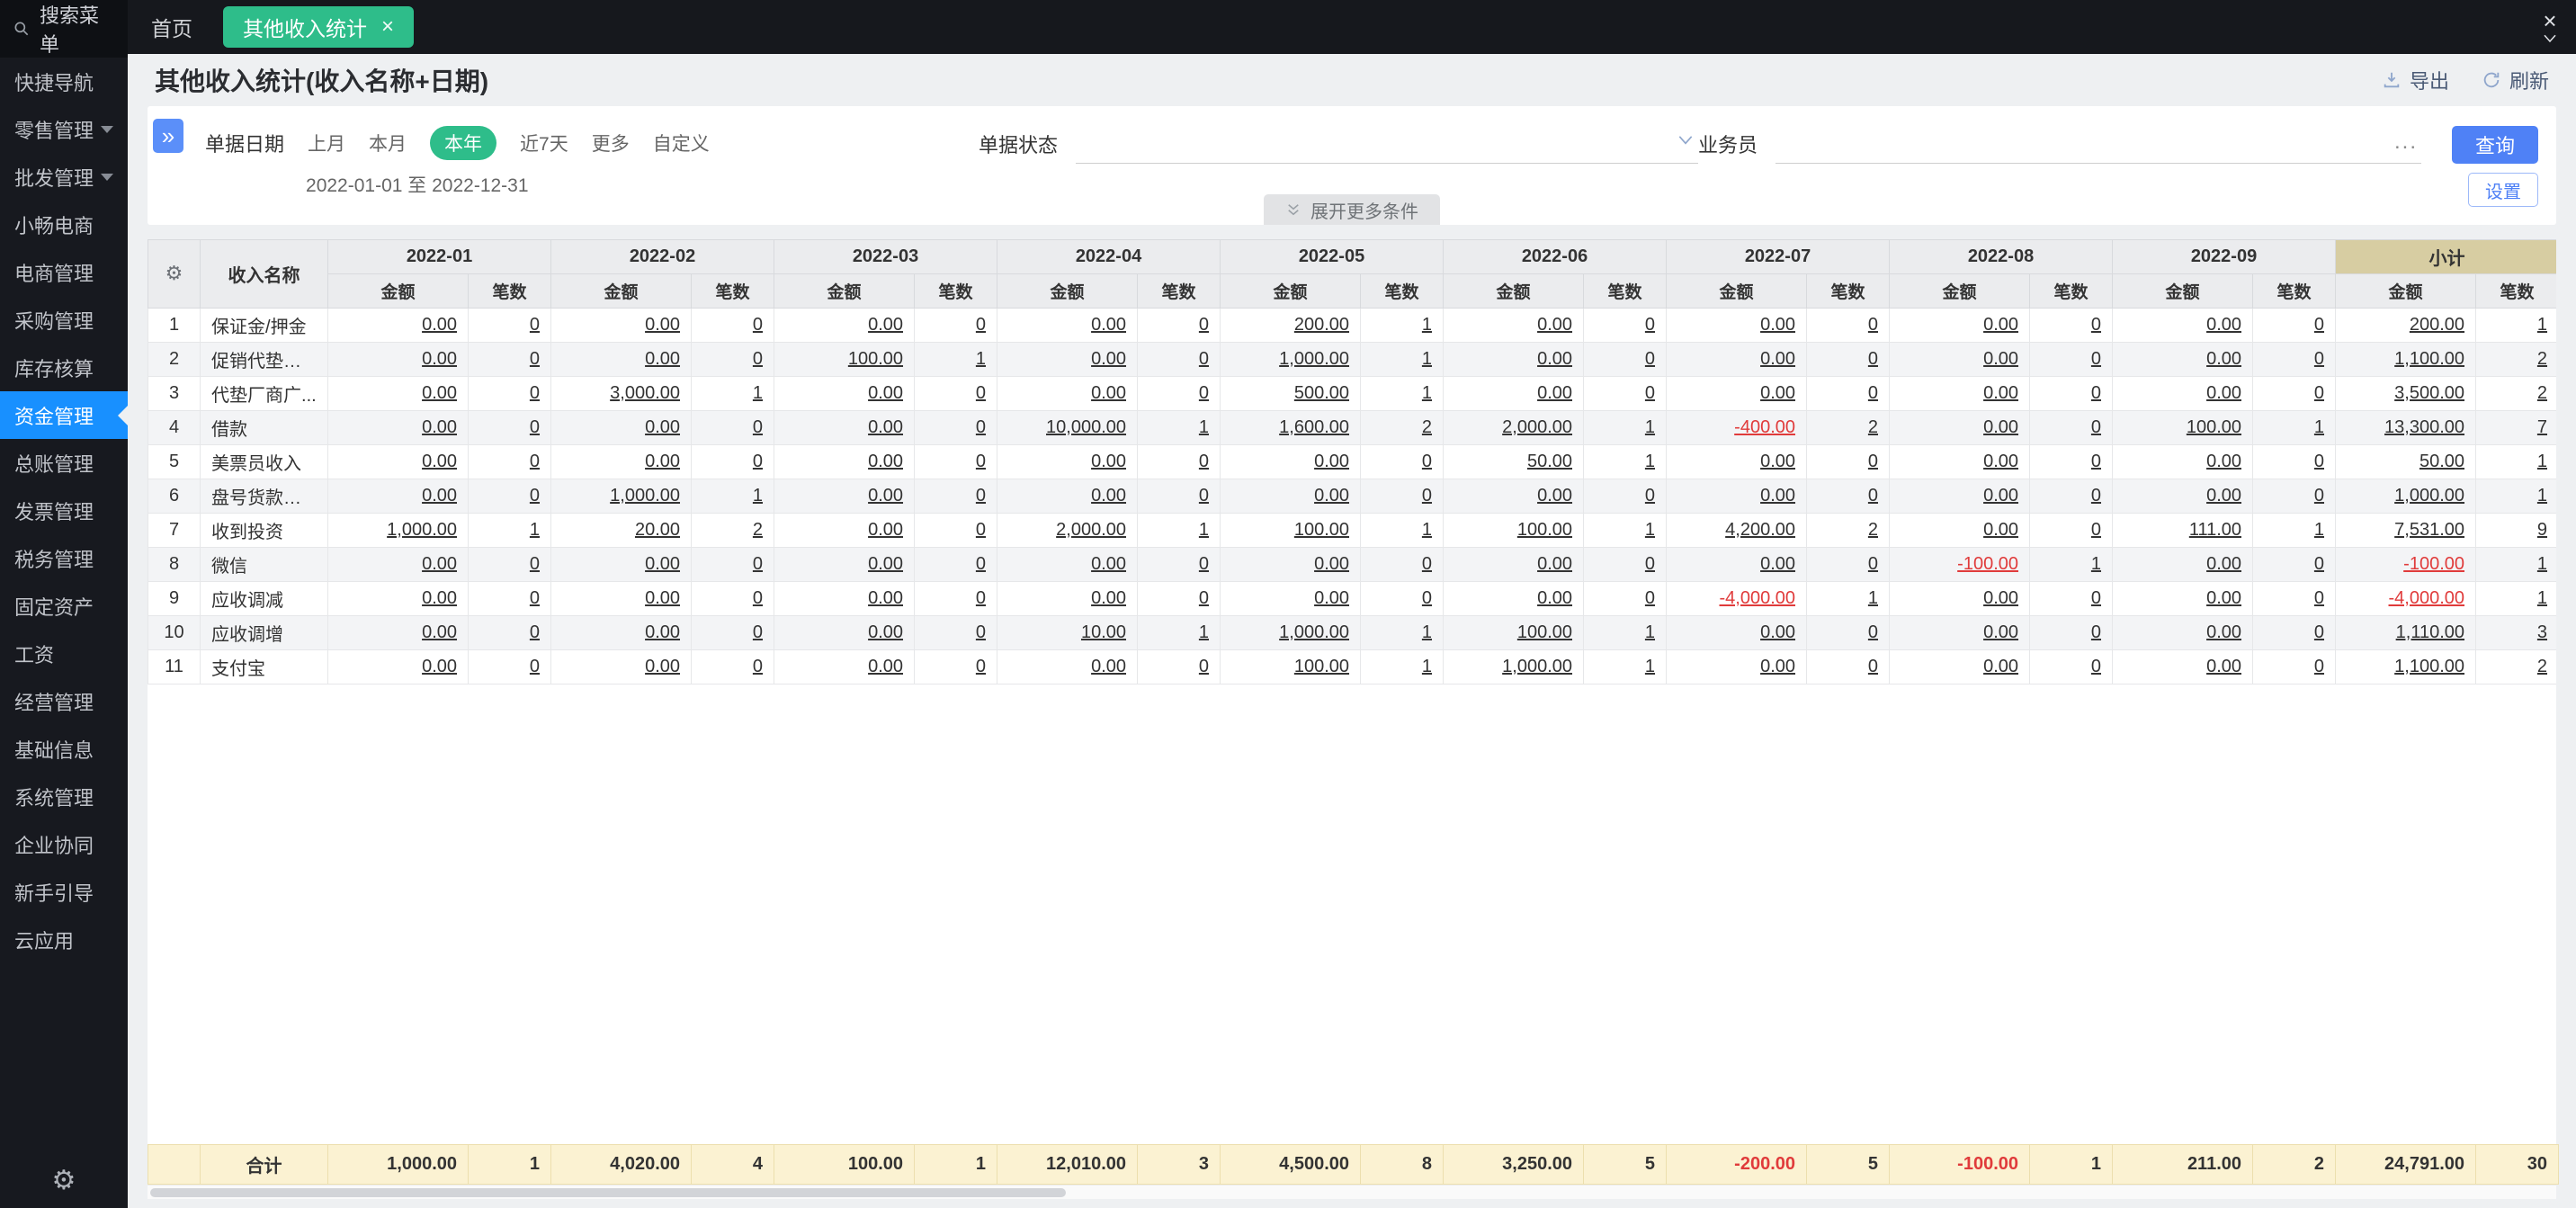  I want to click on sidebar-item-6: 采购管理, so click(64, 320).